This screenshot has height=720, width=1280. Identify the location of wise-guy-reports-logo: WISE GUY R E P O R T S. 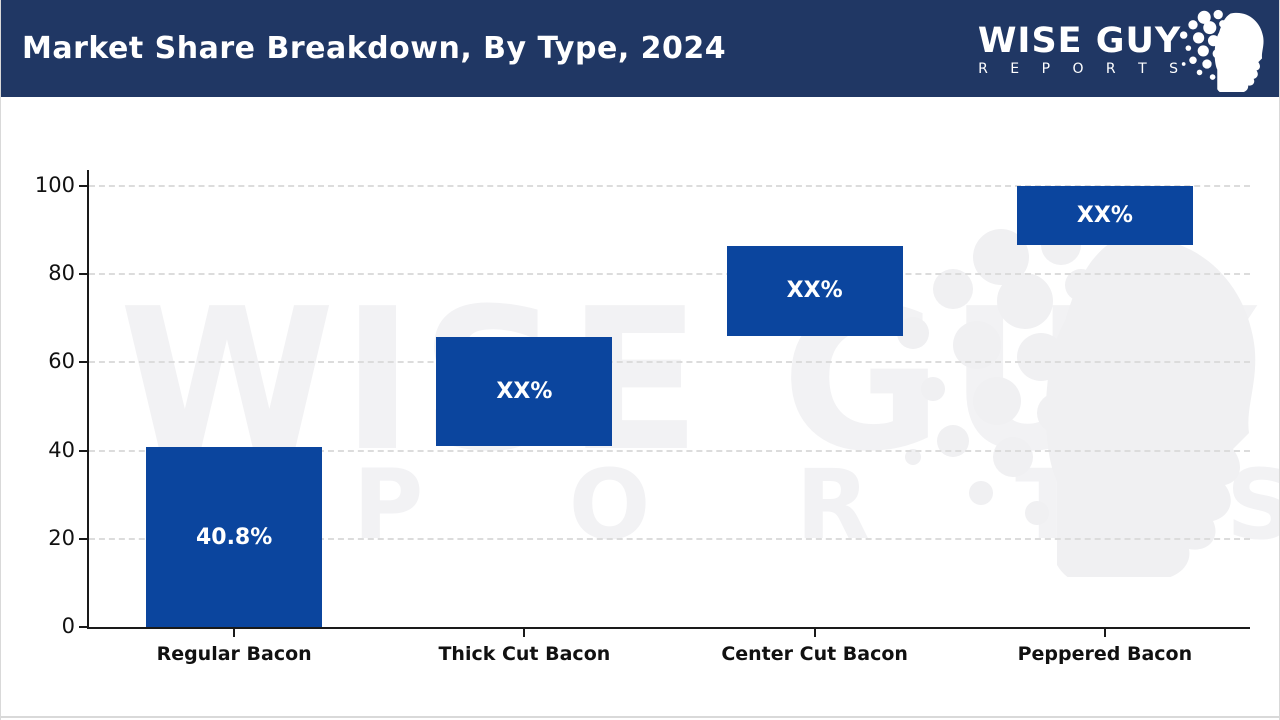
(1120, 50).